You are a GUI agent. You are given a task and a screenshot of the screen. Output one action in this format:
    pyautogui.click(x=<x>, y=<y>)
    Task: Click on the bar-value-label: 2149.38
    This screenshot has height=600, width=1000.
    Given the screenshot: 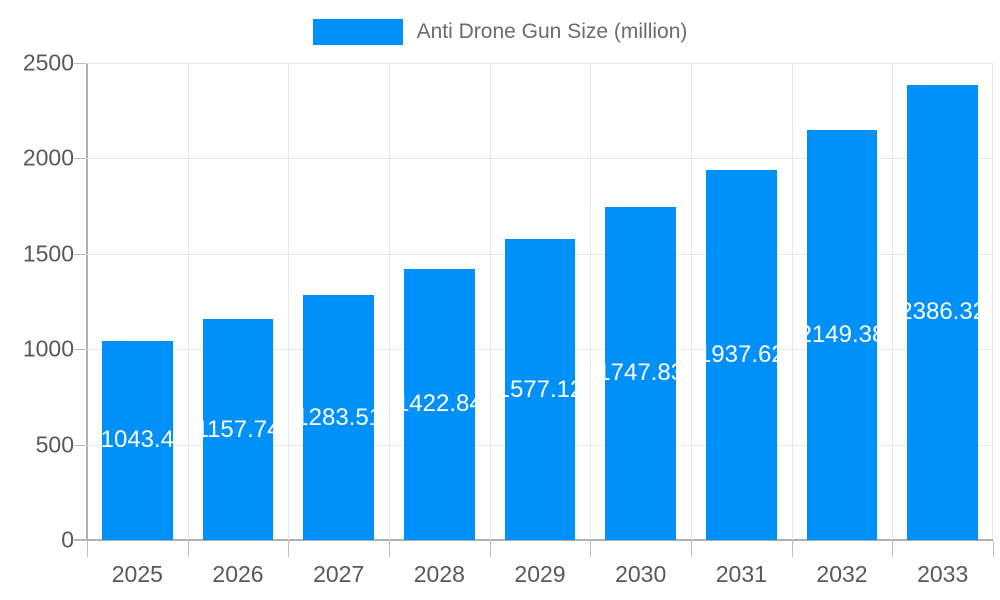 What is the action you would take?
    pyautogui.click(x=842, y=334)
    